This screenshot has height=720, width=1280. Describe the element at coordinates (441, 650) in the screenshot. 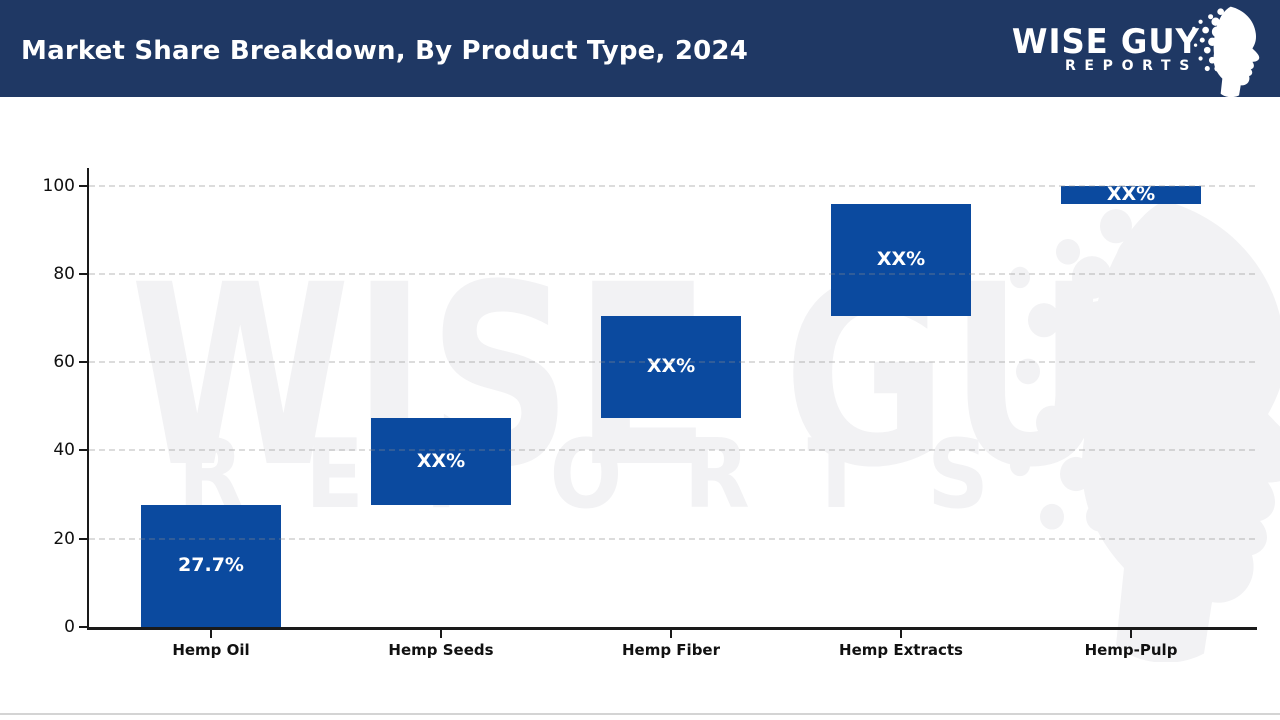

I see `x-tick-label: Hemp Seeds` at that location.